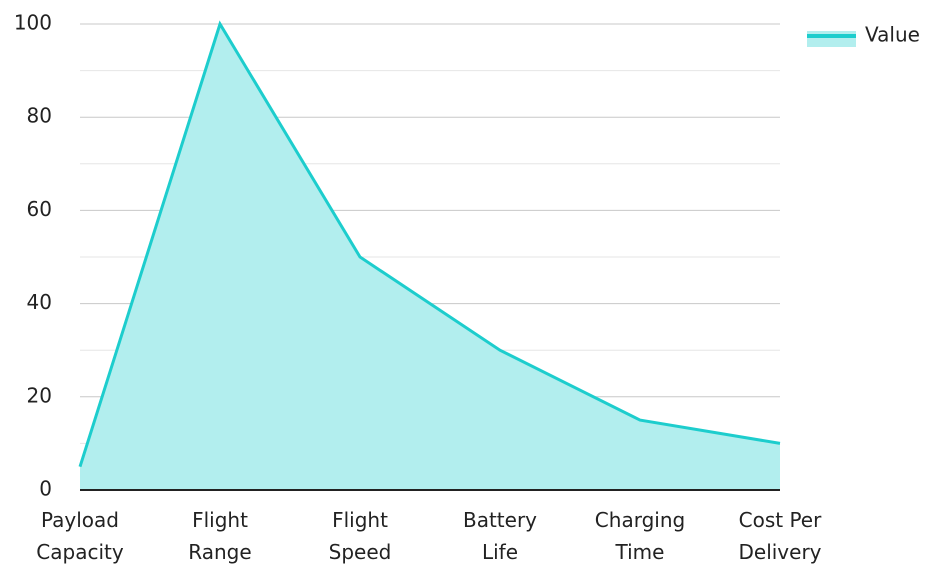 The height and width of the screenshot is (564, 931). Describe the element at coordinates (360, 552) in the screenshot. I see `x-tick-label-line: Speed` at that location.